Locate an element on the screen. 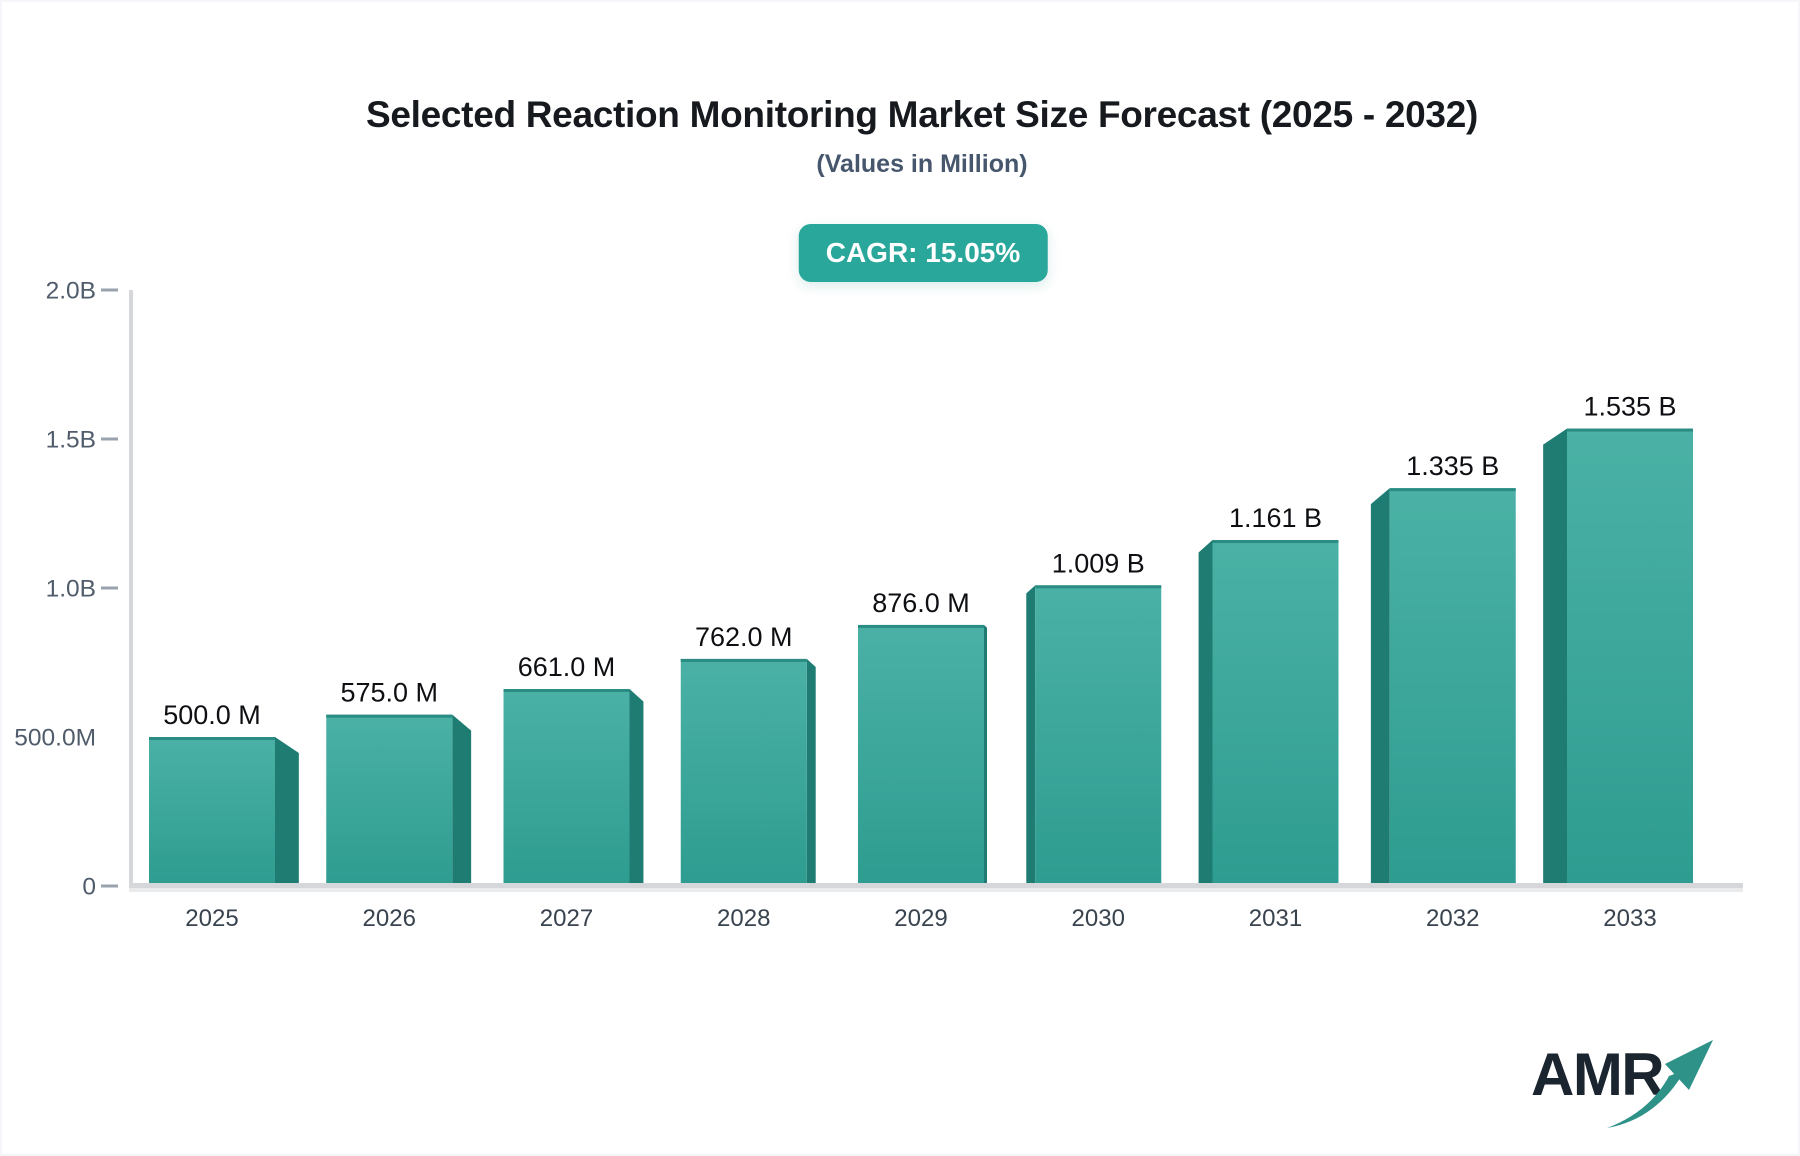  x-axis-label-2032: 2032 is located at coordinates (1452, 918).